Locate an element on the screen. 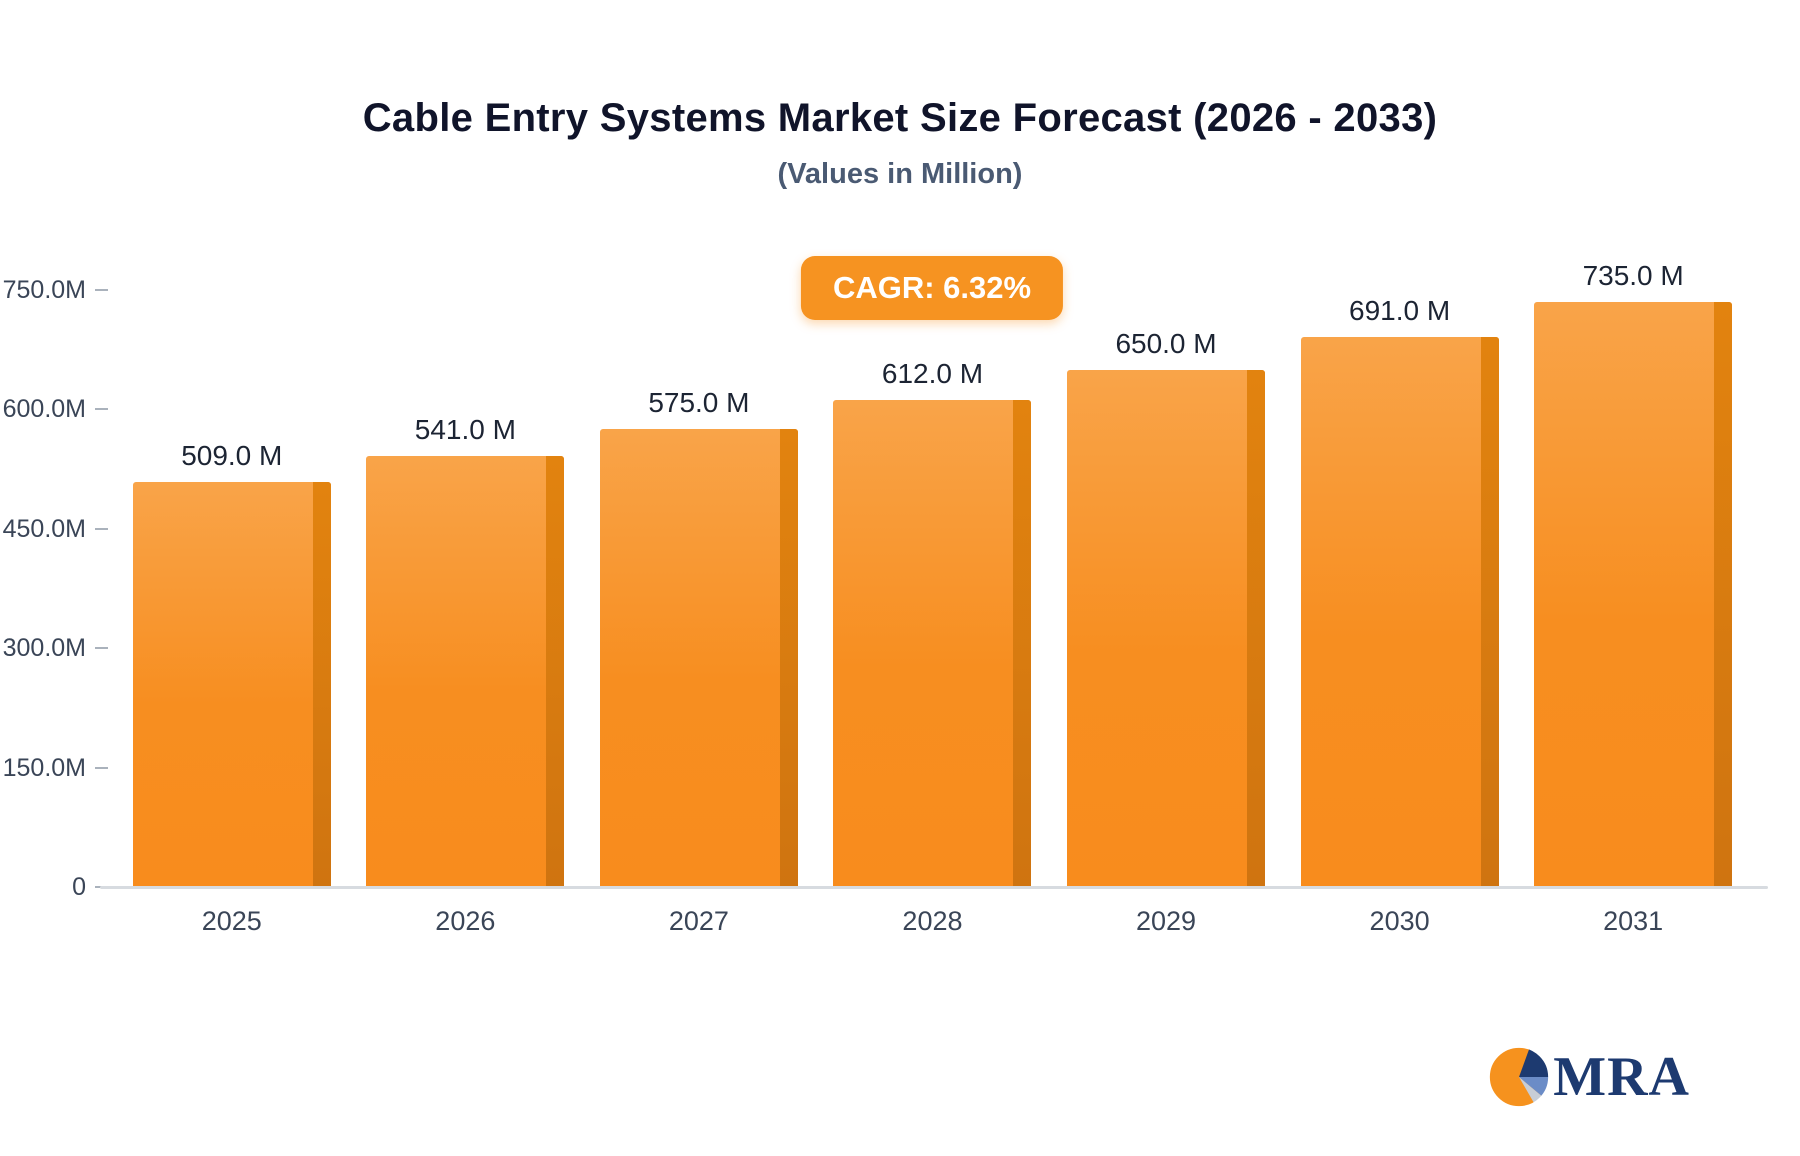 The width and height of the screenshot is (1800, 1156). bar-2028 is located at coordinates (932, 643).